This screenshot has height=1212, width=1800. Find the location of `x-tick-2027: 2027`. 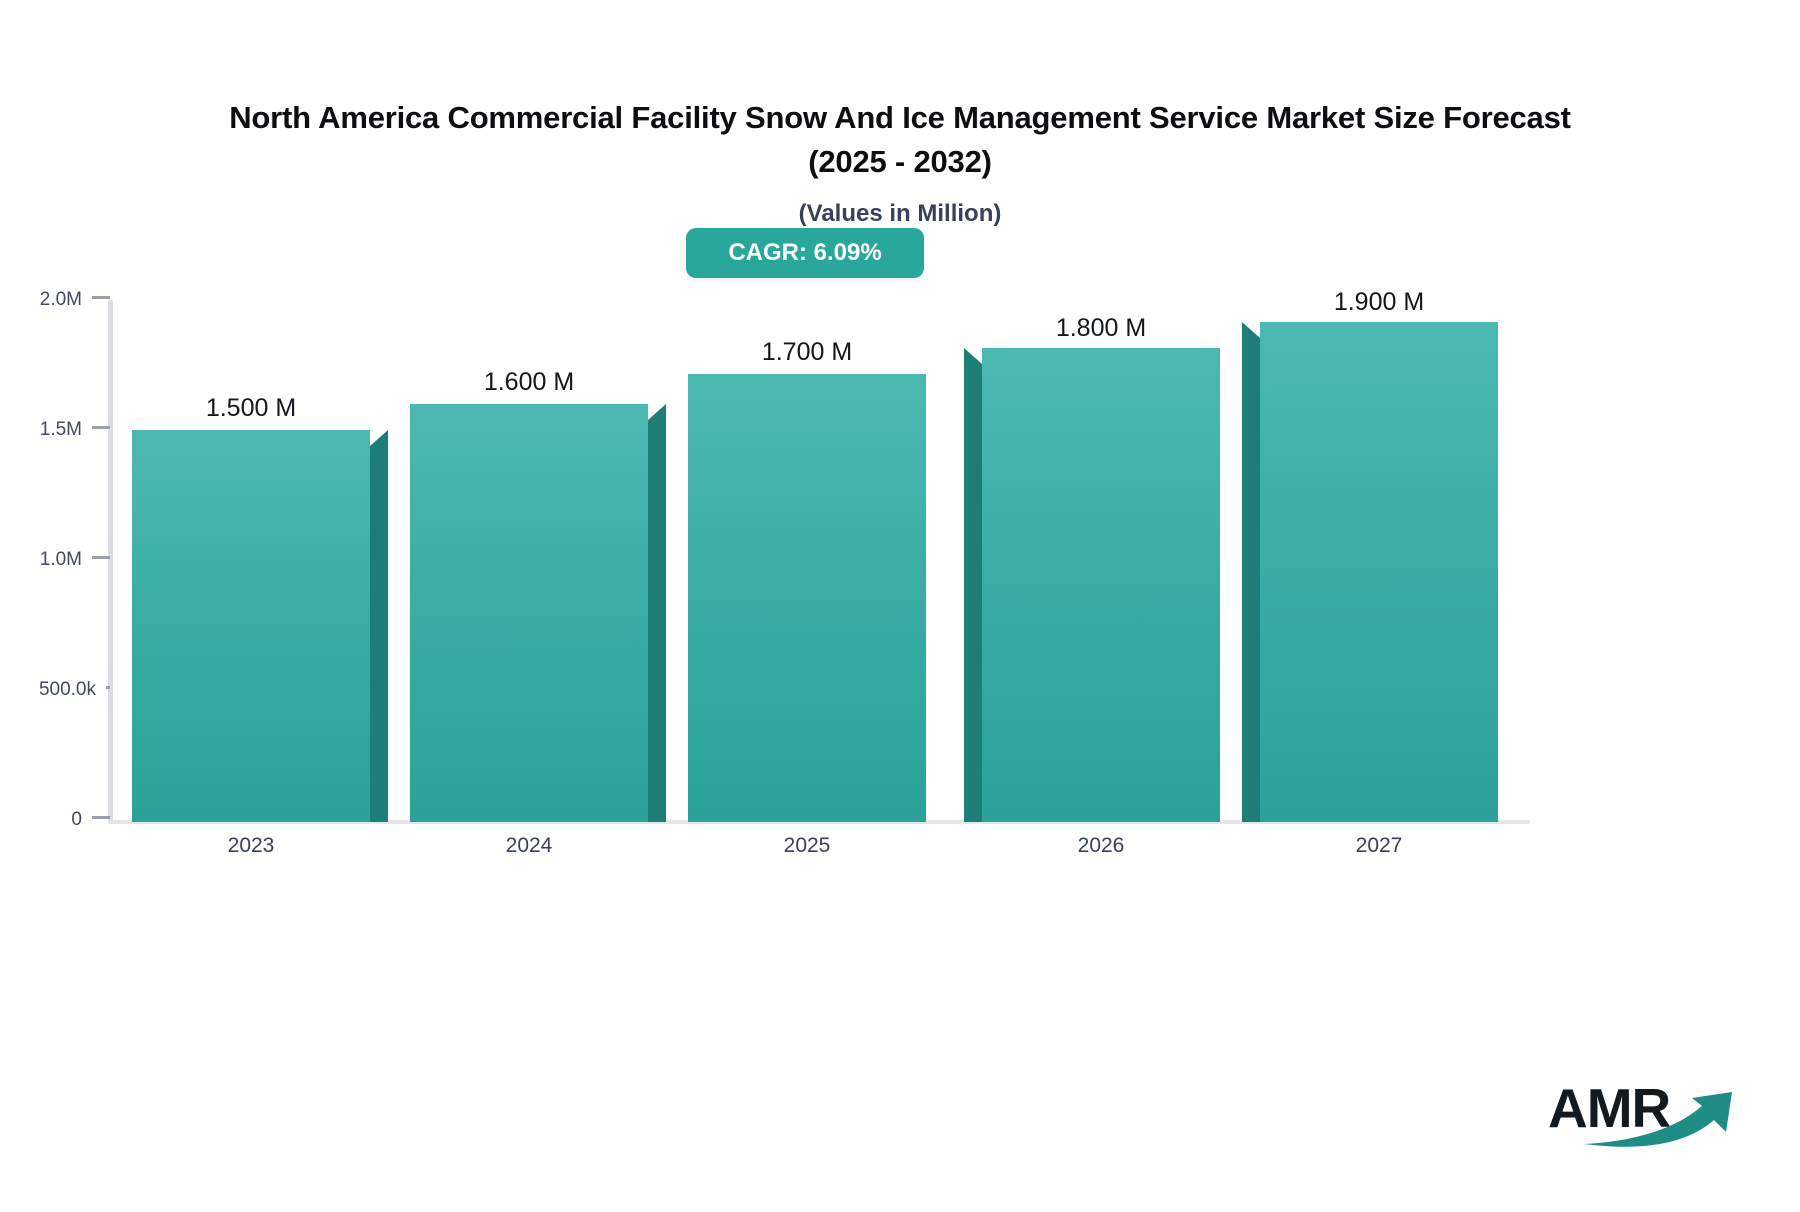

x-tick-2027: 2027 is located at coordinates (1379, 845).